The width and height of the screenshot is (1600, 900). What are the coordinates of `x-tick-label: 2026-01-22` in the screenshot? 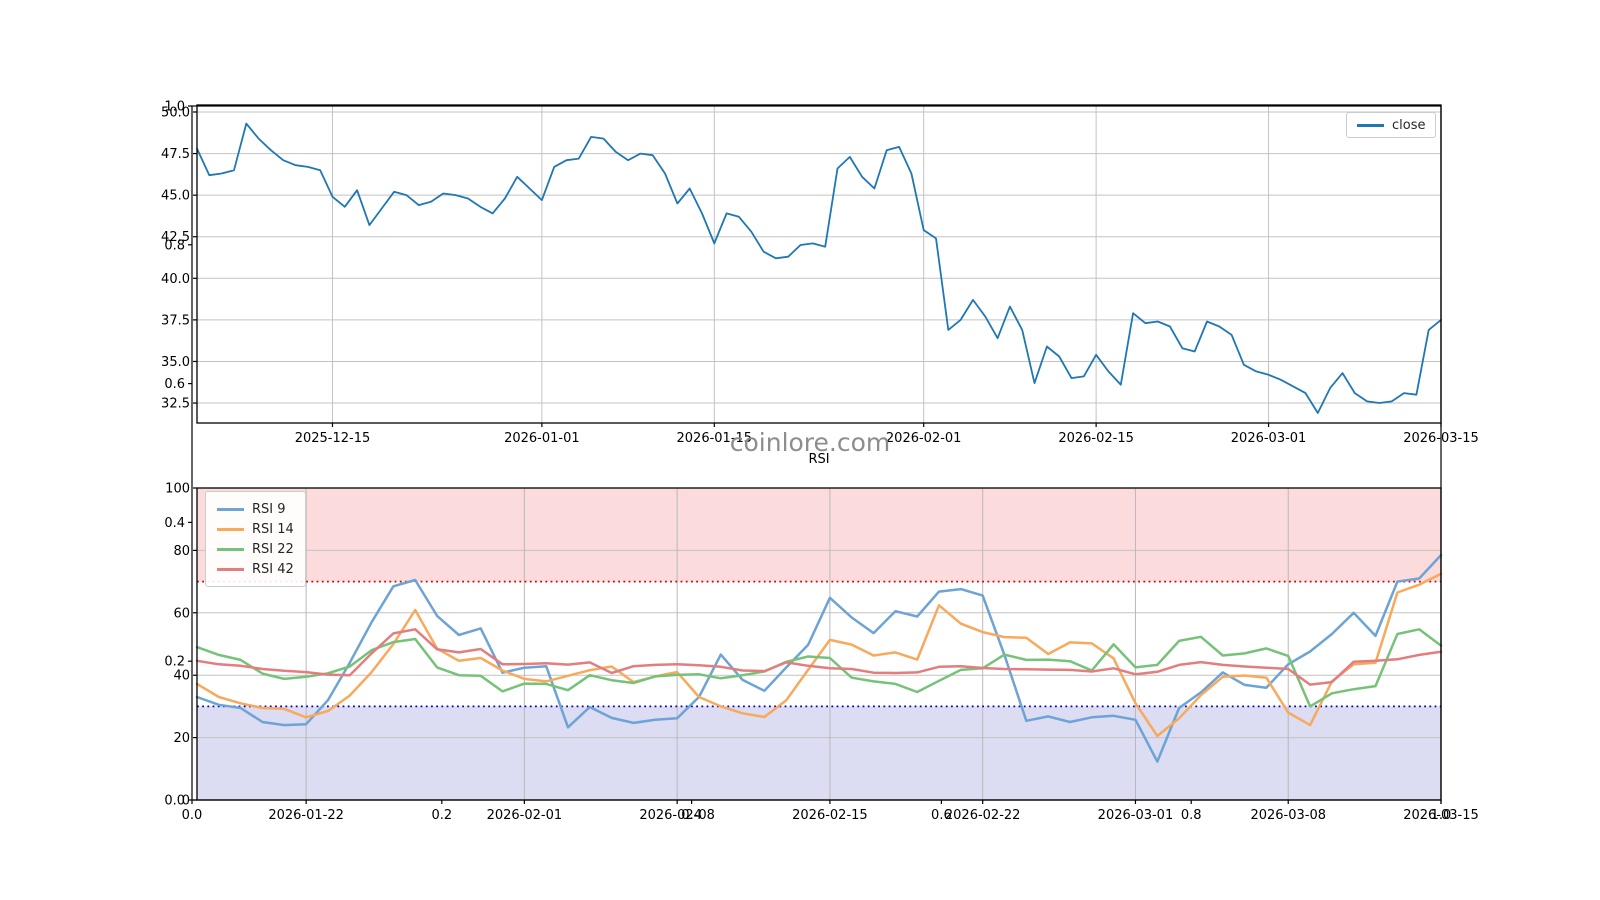 It's located at (306, 815).